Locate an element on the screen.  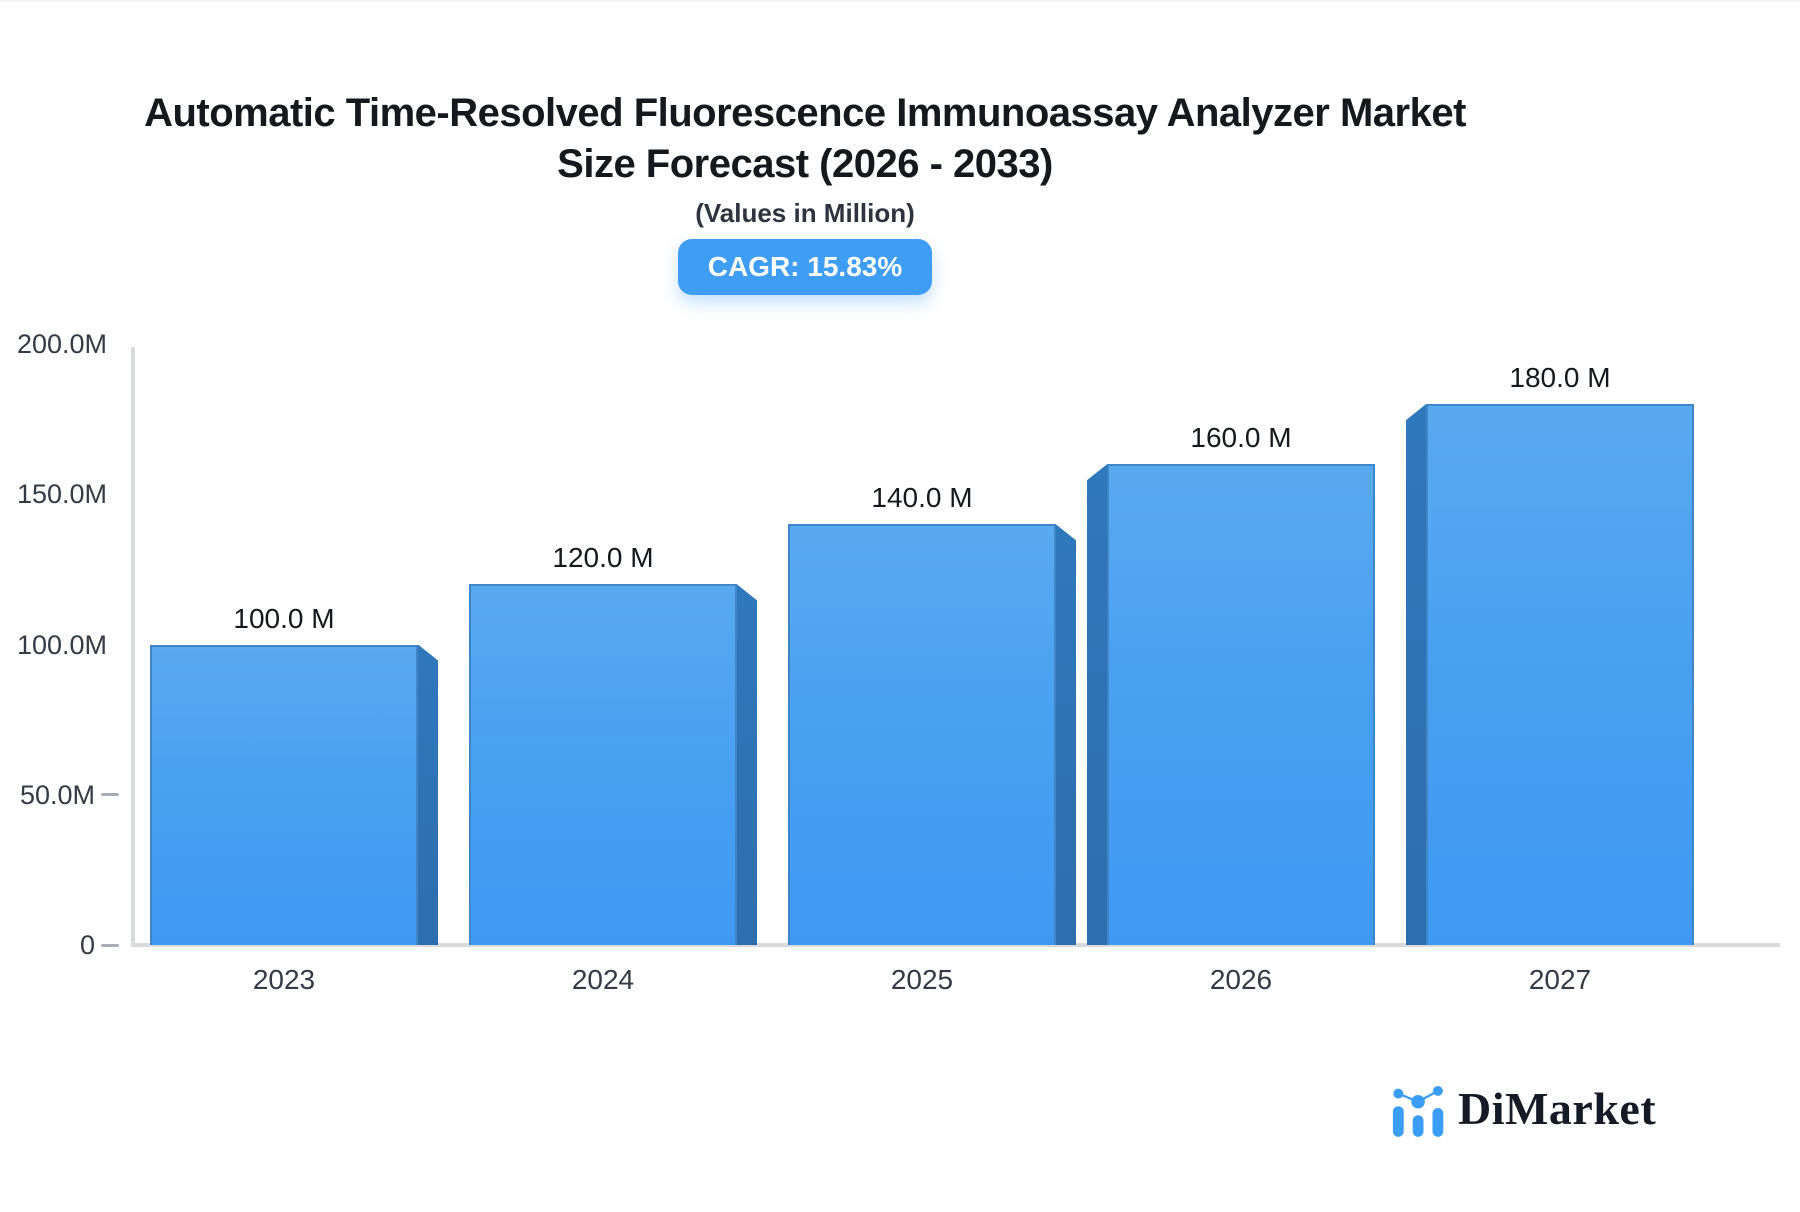
y-axis: 200.0M 150.0M 100.0M 50.0M 0 is located at coordinates (59, 644).